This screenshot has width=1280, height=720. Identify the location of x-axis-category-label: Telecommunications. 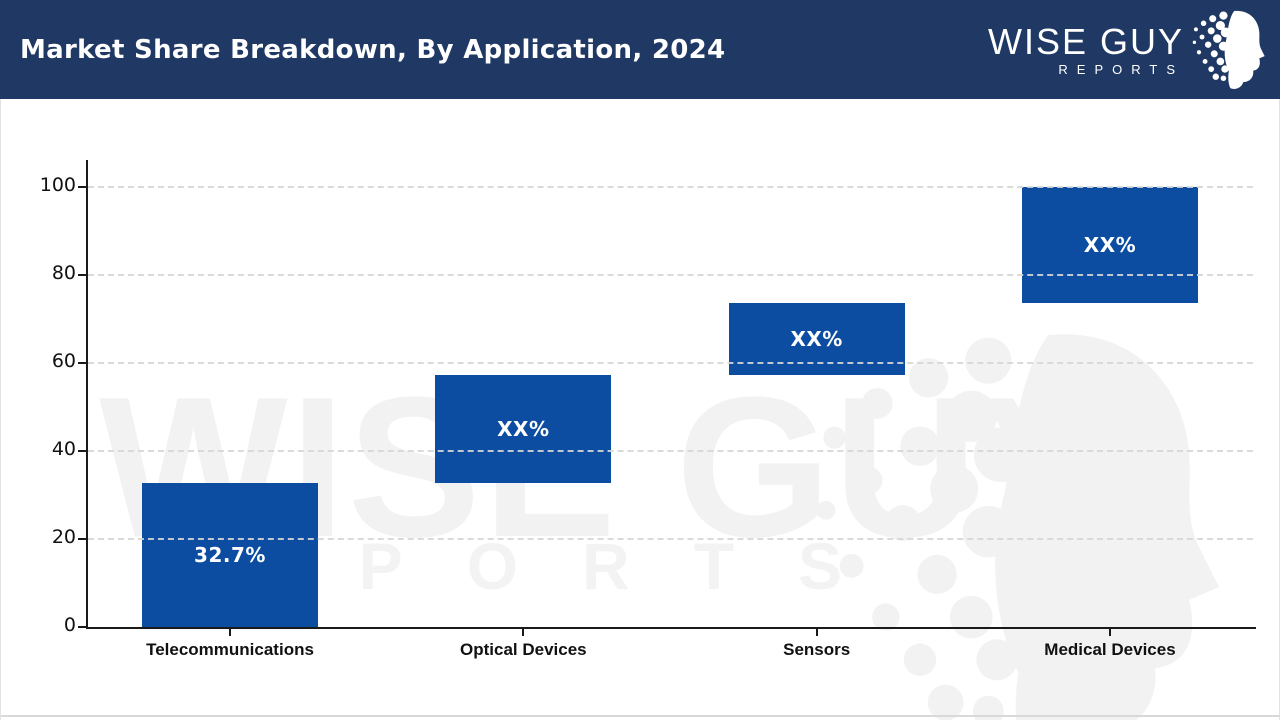
(230, 649).